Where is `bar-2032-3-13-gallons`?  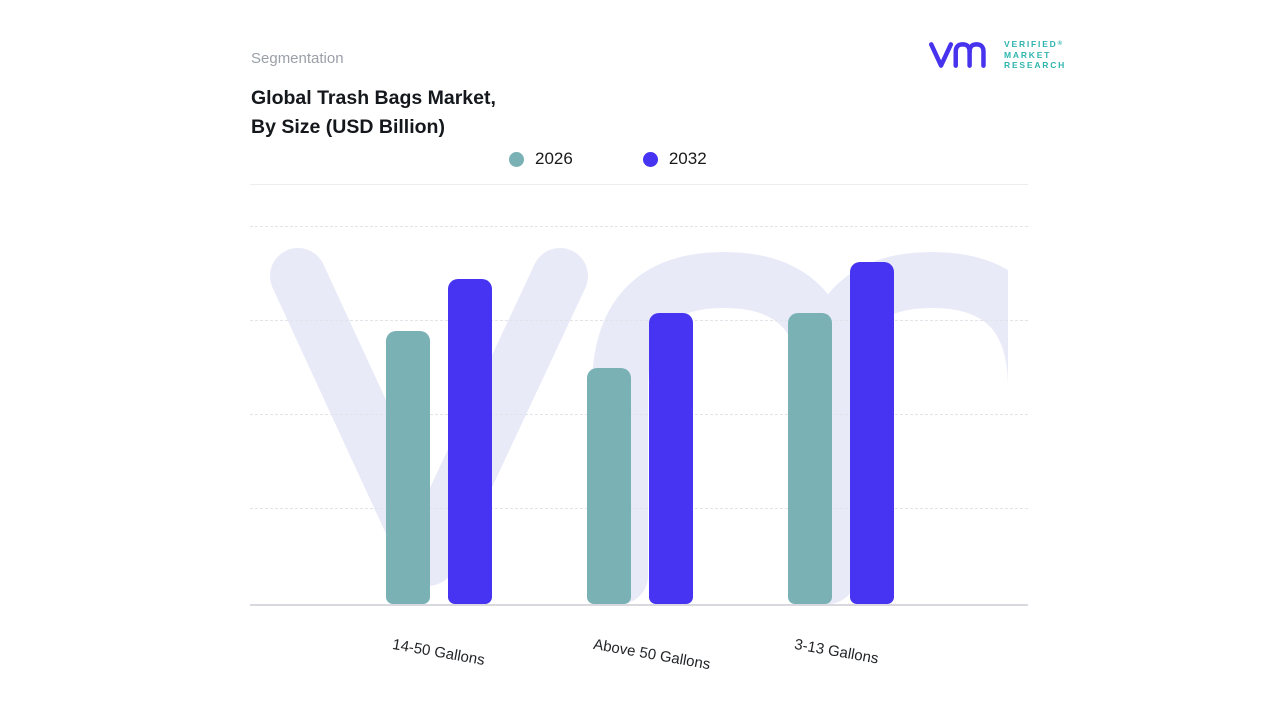
bar-2032-3-13-gallons is located at coordinates (872, 433).